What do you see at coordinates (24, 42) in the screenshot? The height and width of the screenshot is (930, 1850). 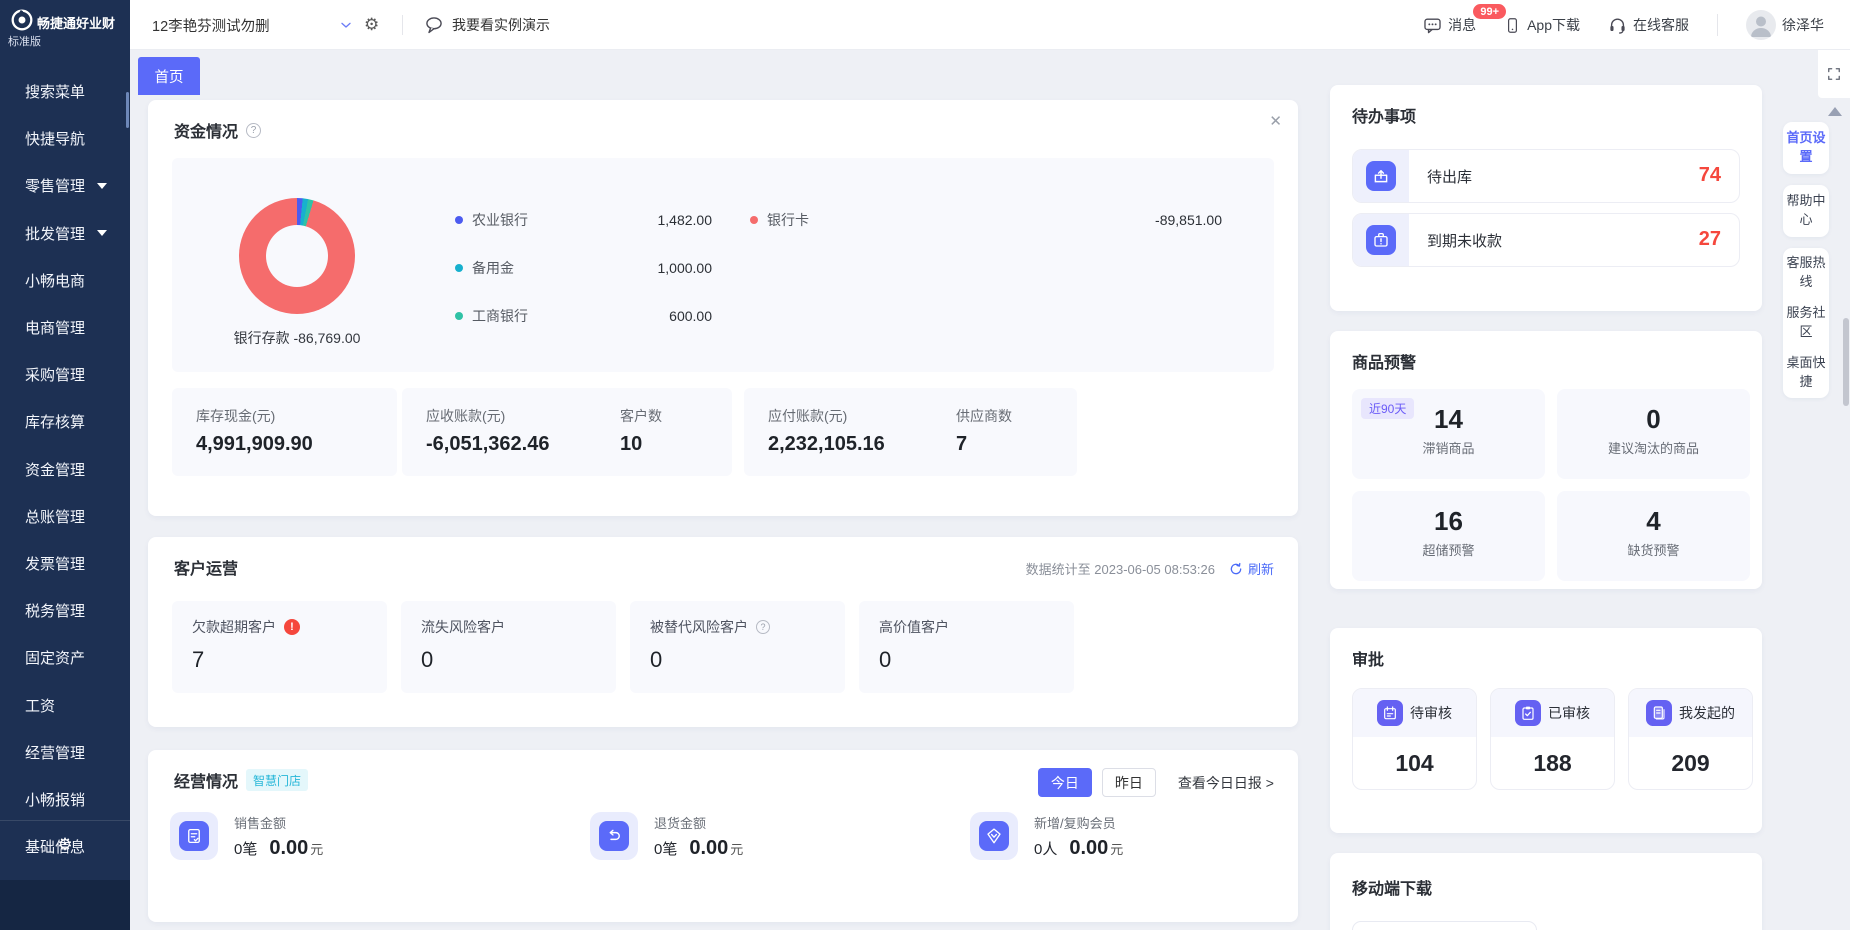 I see `app-edition: 标准版` at bounding box center [24, 42].